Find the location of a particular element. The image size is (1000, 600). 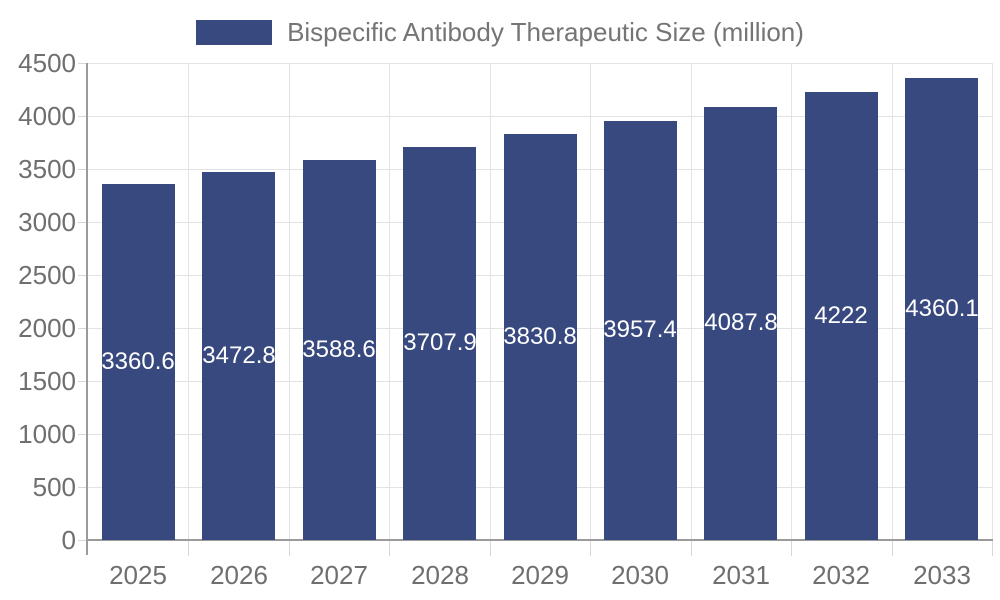

bar-value-label: 3472.8 is located at coordinates (239, 355).